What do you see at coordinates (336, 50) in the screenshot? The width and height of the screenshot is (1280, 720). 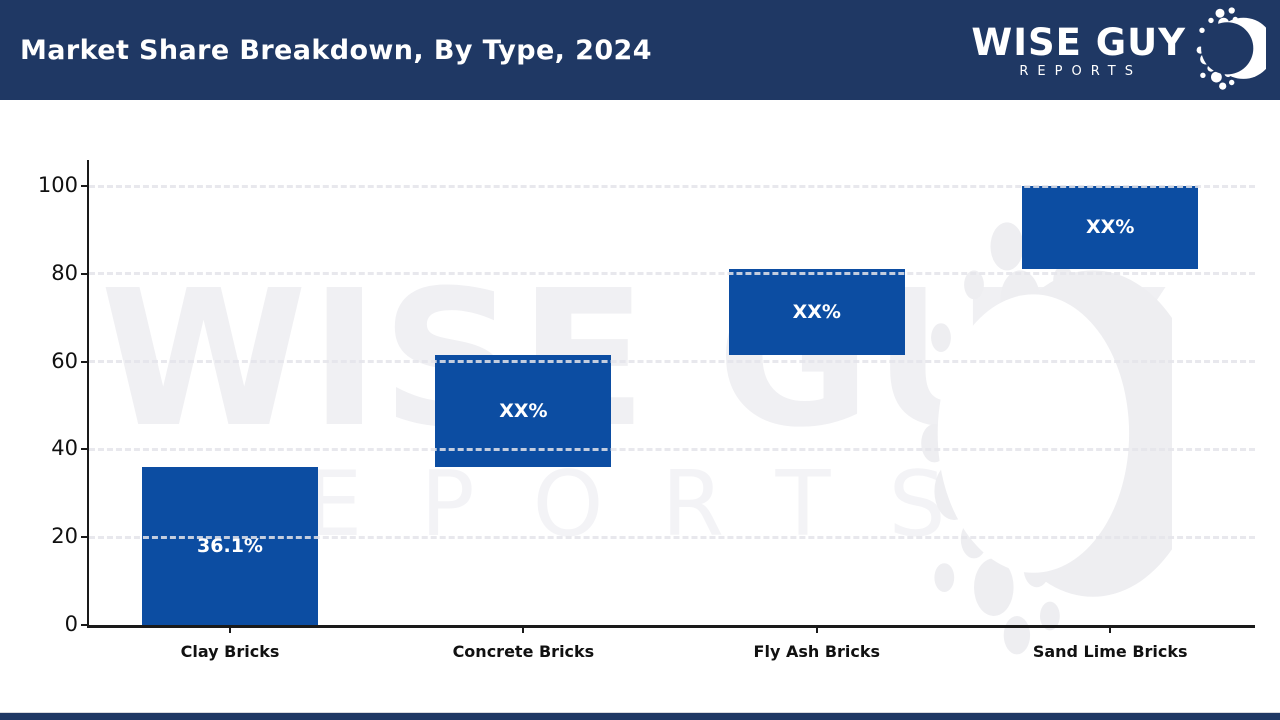 I see `page-title: Market Share Breakdown, By Type, 2024` at bounding box center [336, 50].